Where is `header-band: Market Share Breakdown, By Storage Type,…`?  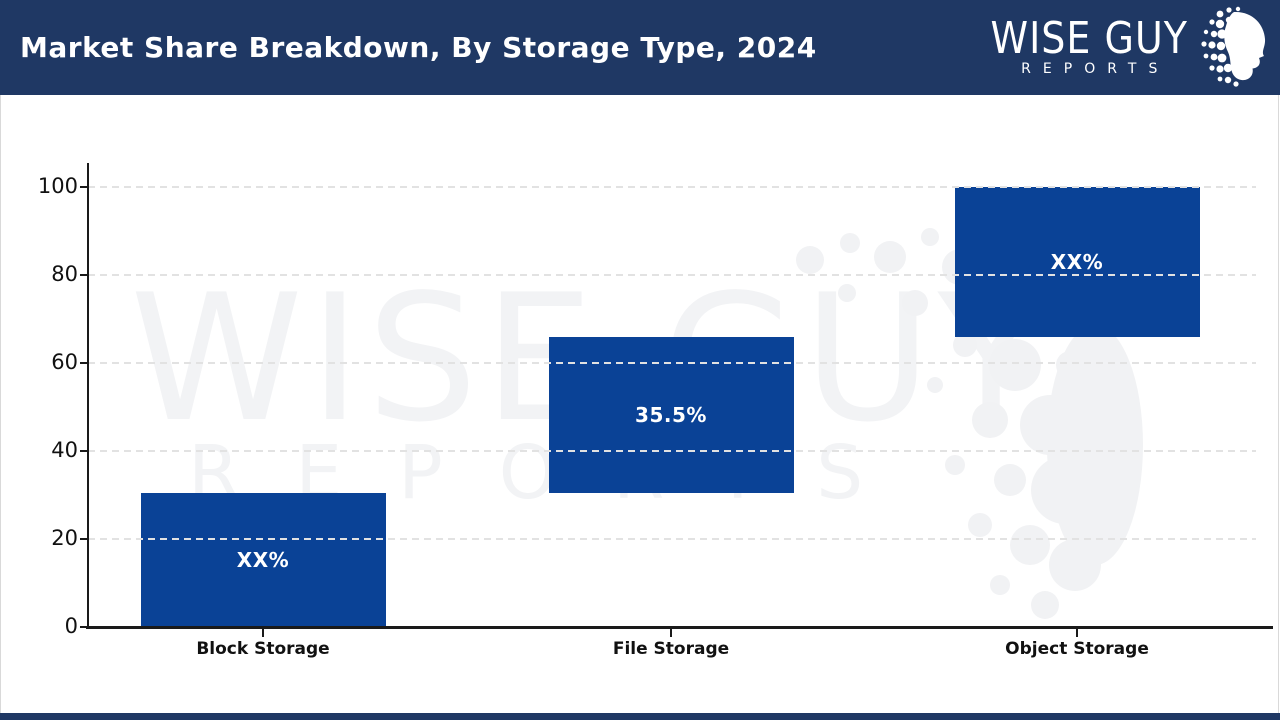 header-band: Market Share Breakdown, By Storage Type,… is located at coordinates (640, 47).